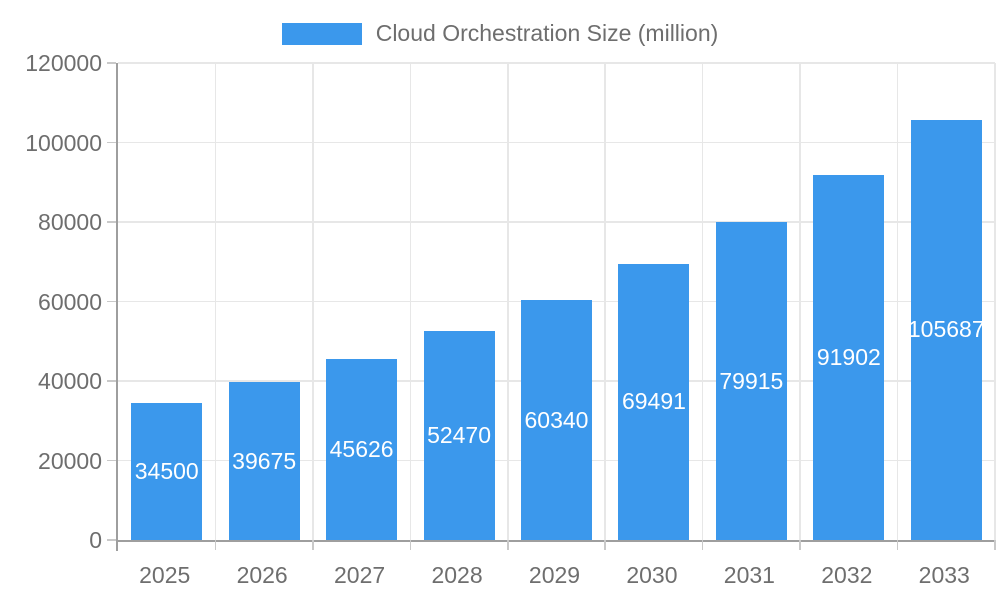 This screenshot has width=1000, height=600. I want to click on bar: 39675, so click(264, 461).